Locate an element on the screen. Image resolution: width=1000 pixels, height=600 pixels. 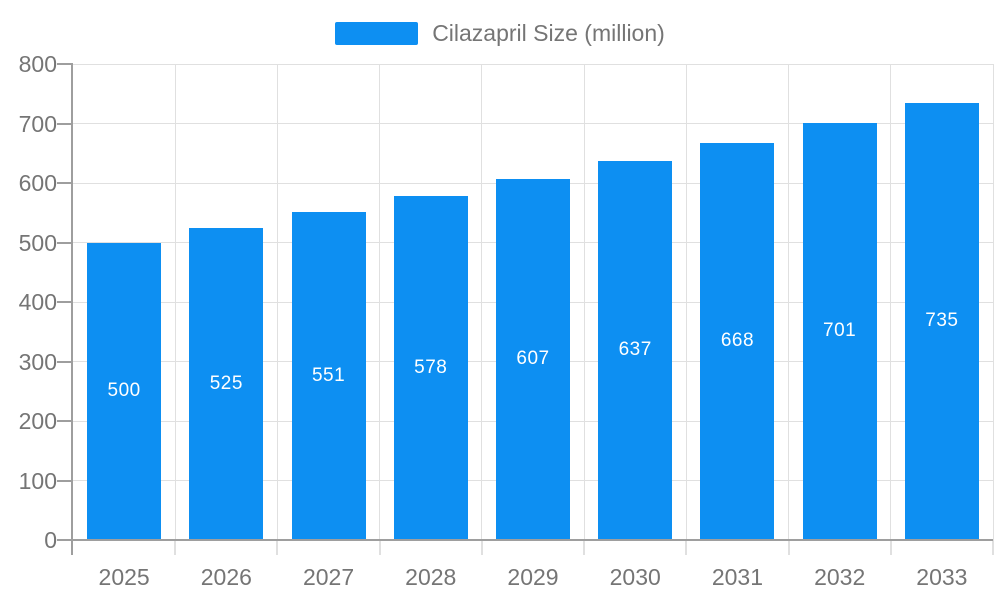
bar-value-label: 578 is located at coordinates (431, 368).